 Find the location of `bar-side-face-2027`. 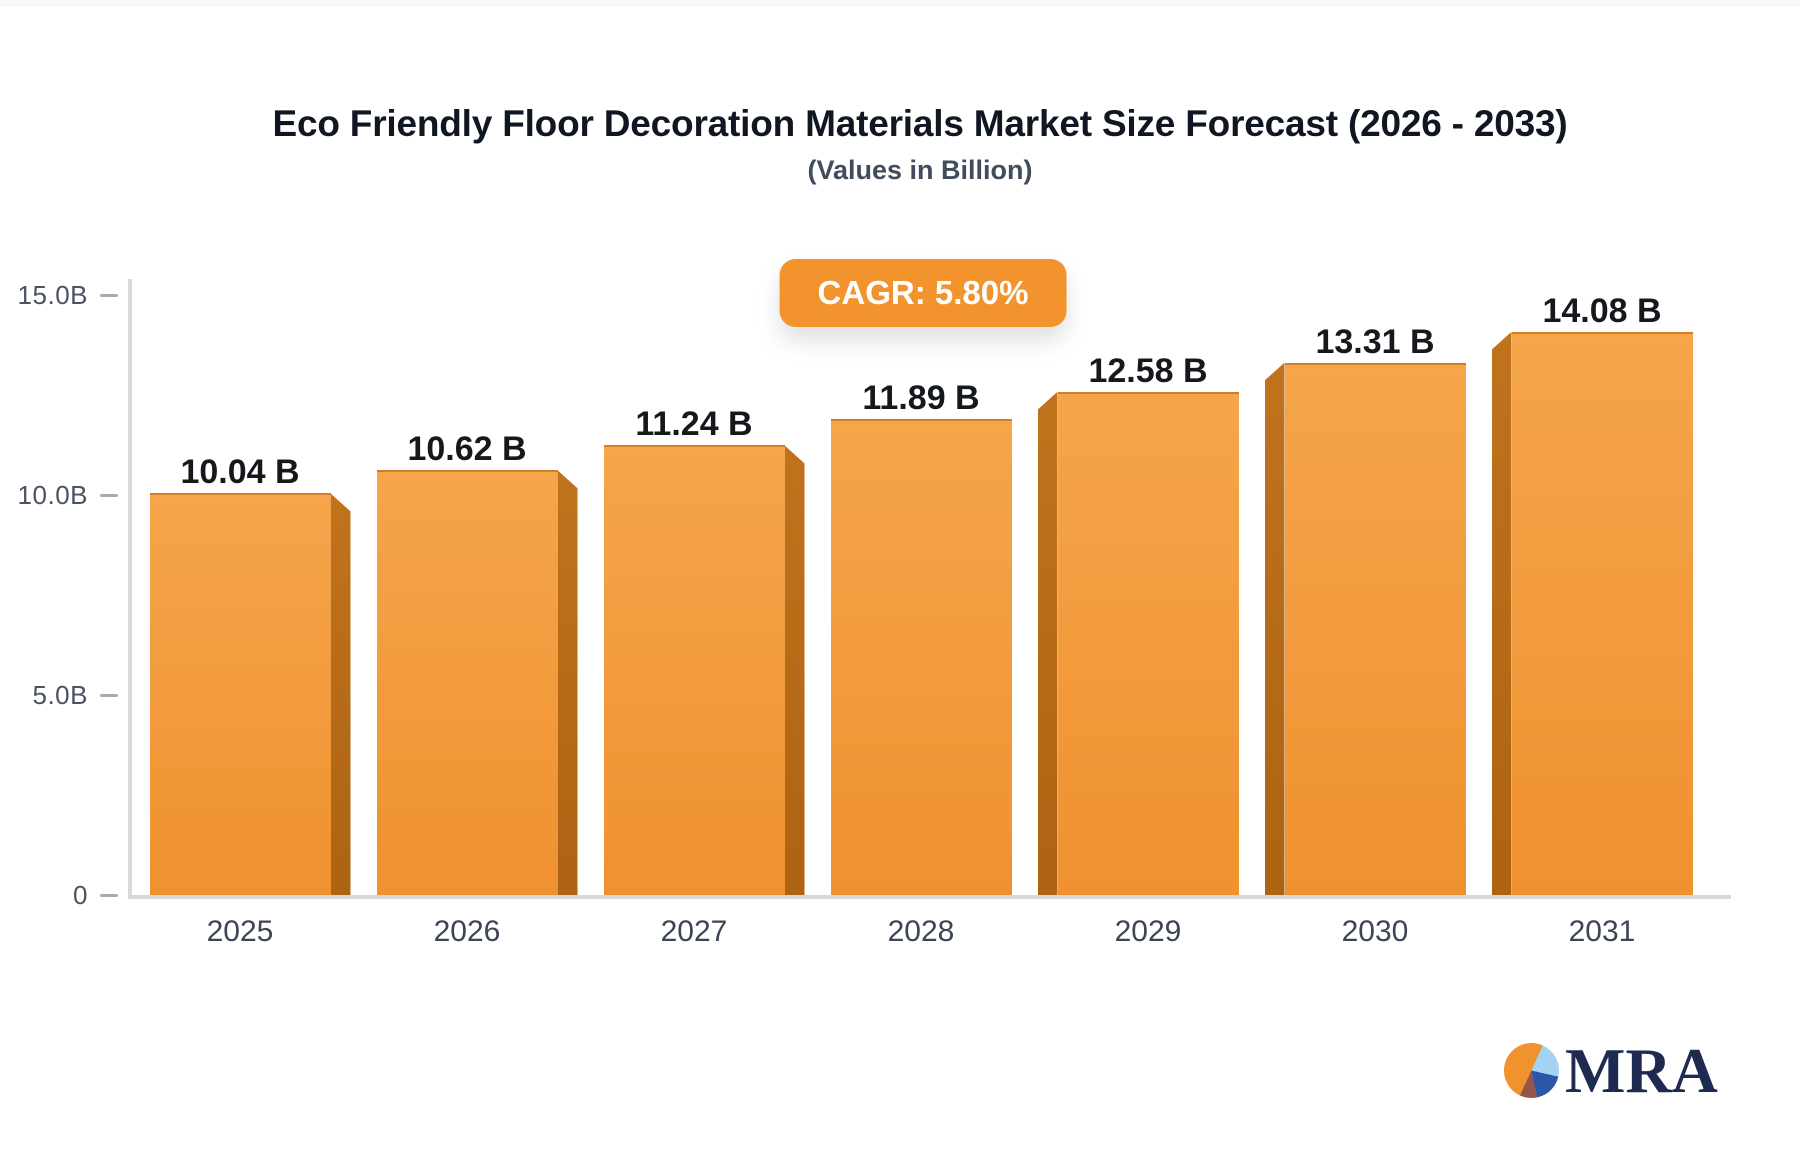

bar-side-face-2027 is located at coordinates (794, 670).